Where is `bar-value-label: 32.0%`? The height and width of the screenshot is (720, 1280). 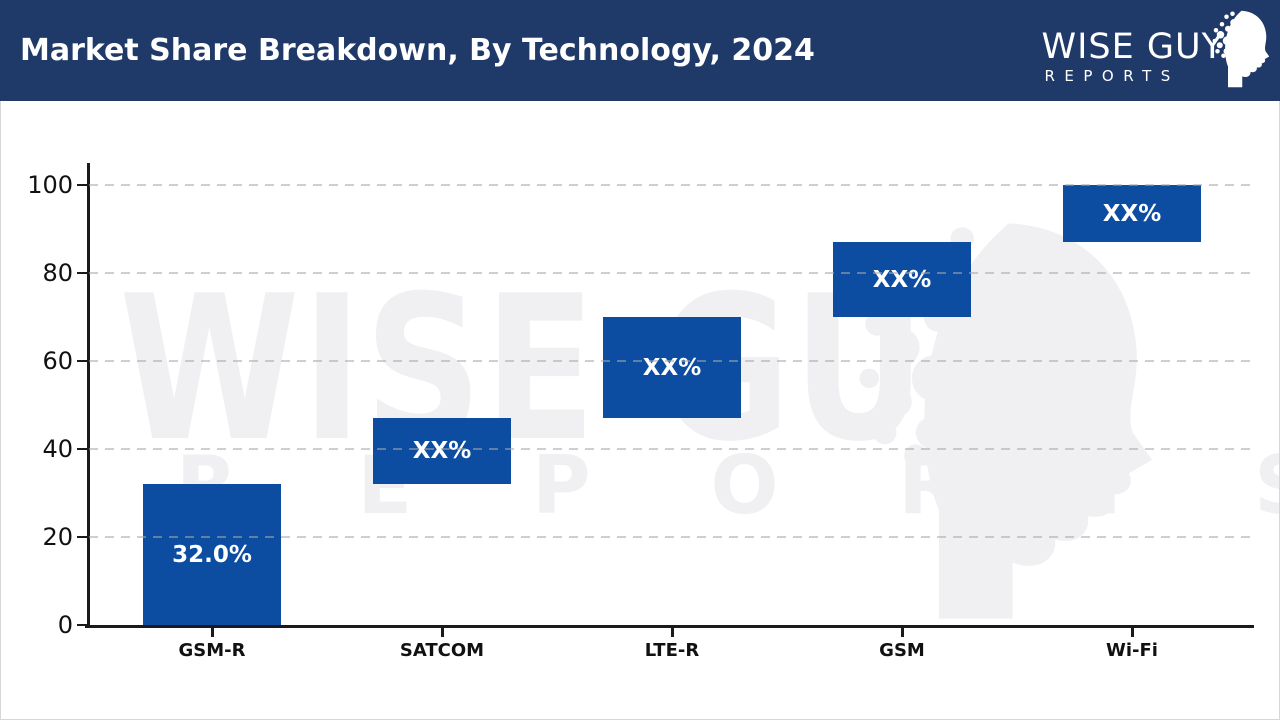
bar-value-label: 32.0% is located at coordinates (212, 554).